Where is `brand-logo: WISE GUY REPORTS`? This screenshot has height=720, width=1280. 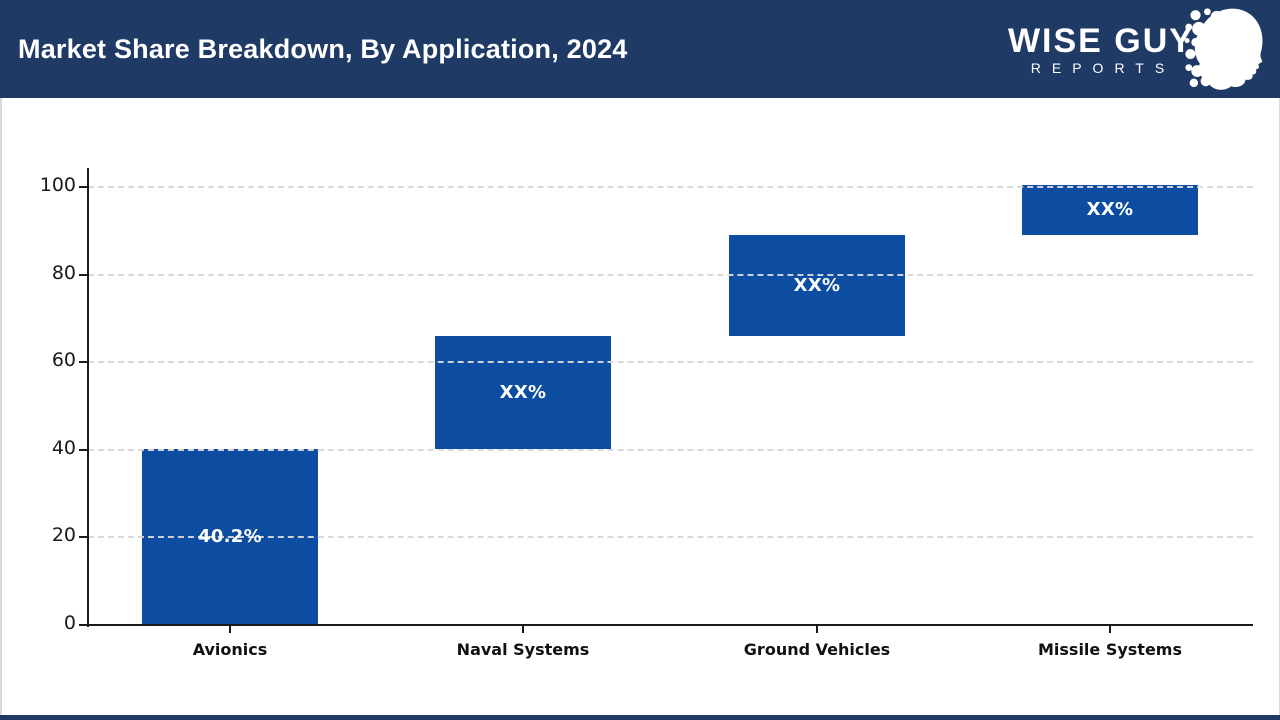 brand-logo: WISE GUY REPORTS is located at coordinates (1140, 49).